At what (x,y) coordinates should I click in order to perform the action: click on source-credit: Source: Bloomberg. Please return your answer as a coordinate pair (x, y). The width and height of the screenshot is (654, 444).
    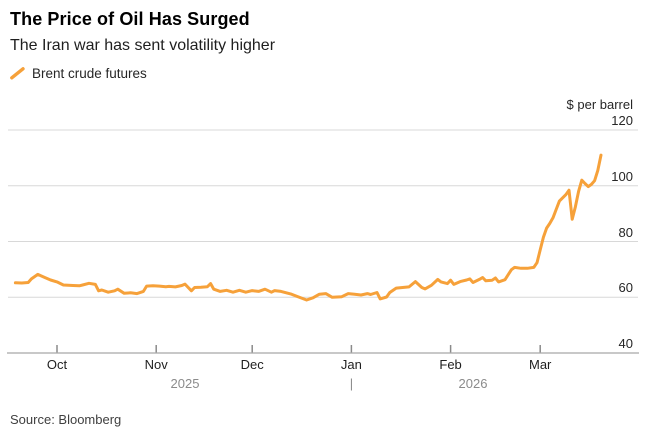
    Looking at the image, I should click on (66, 419).